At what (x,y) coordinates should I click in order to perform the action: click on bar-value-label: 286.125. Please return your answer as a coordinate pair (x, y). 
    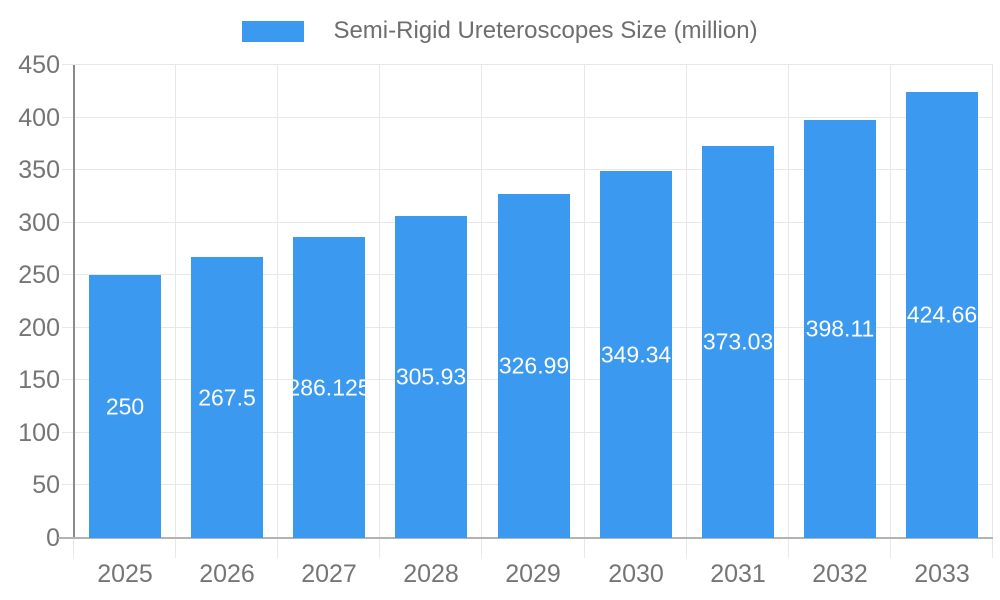
    Looking at the image, I should click on (329, 387).